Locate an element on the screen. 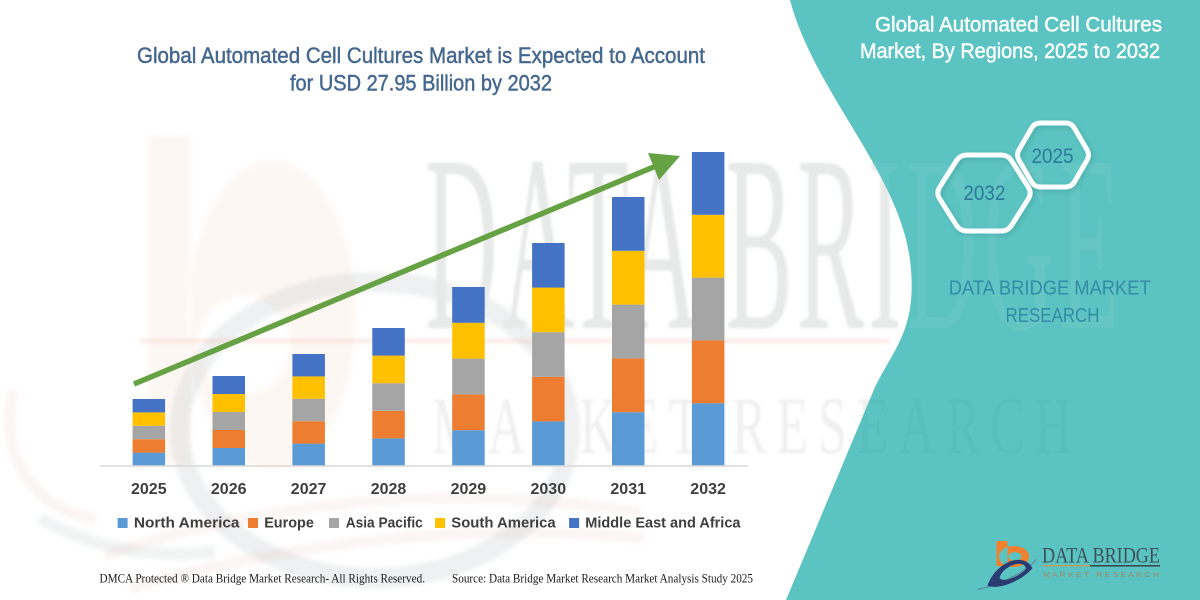 Image resolution: width=1200 pixels, height=600 pixels. svg-text: 2031 is located at coordinates (628, 489).